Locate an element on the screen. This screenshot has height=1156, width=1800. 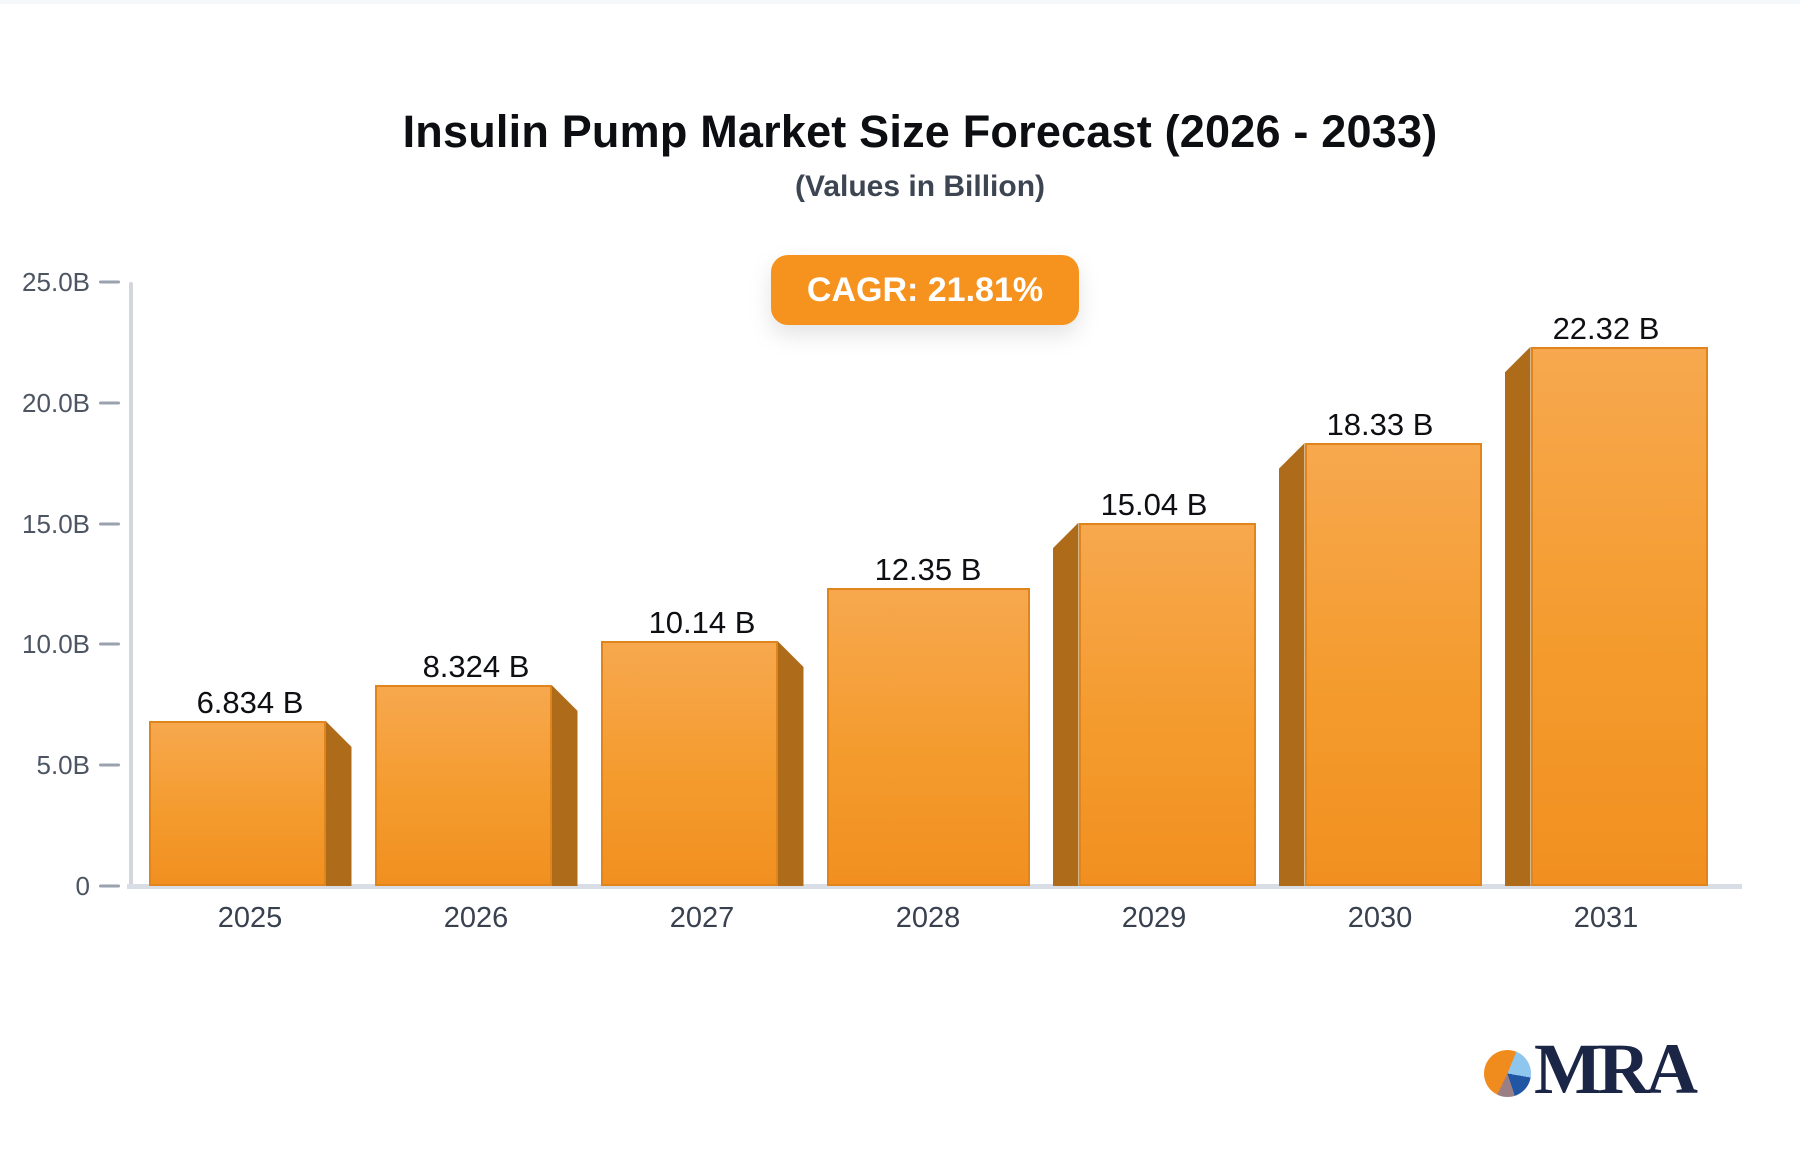
bar-2027 is located at coordinates (702, 763).